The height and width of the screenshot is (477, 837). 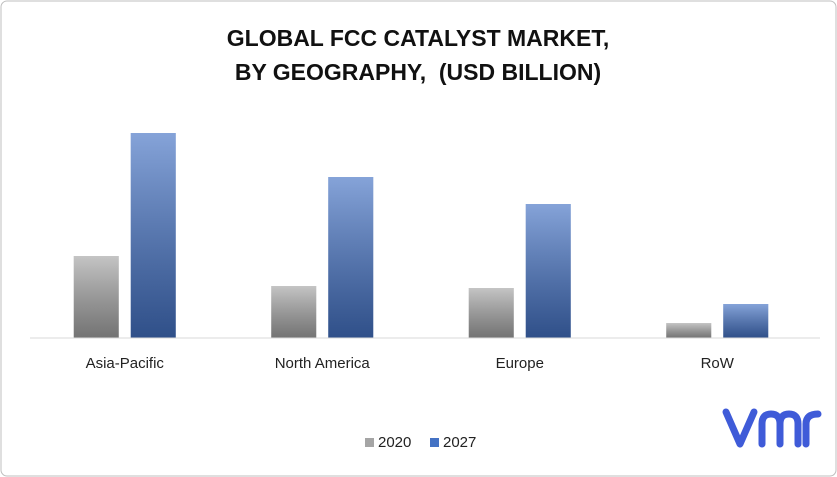 What do you see at coordinates (718, 363) in the screenshot?
I see `x-tick-label: RoW` at bounding box center [718, 363].